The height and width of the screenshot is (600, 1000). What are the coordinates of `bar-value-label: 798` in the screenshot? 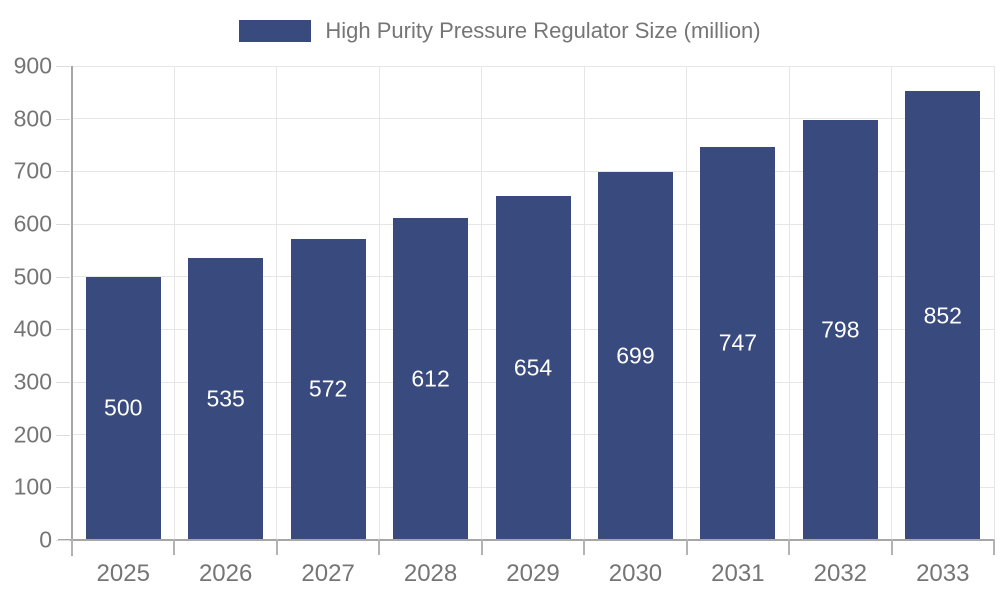 It's located at (840, 329).